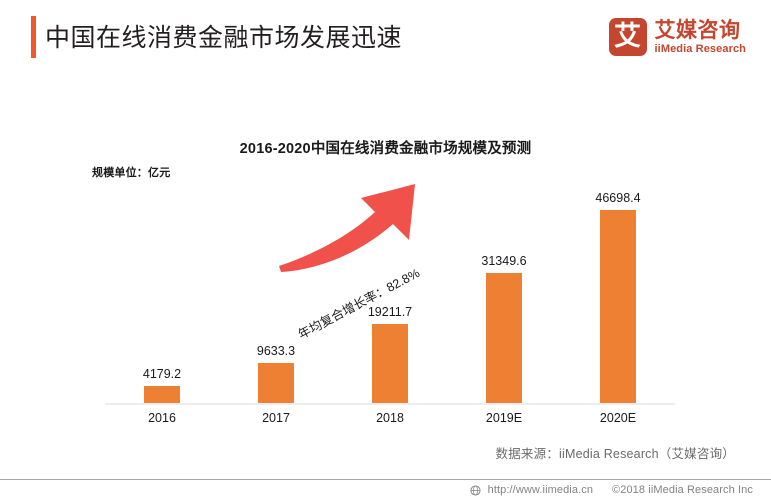 The height and width of the screenshot is (500, 771). I want to click on x-tick-0: 2016, so click(162, 418).